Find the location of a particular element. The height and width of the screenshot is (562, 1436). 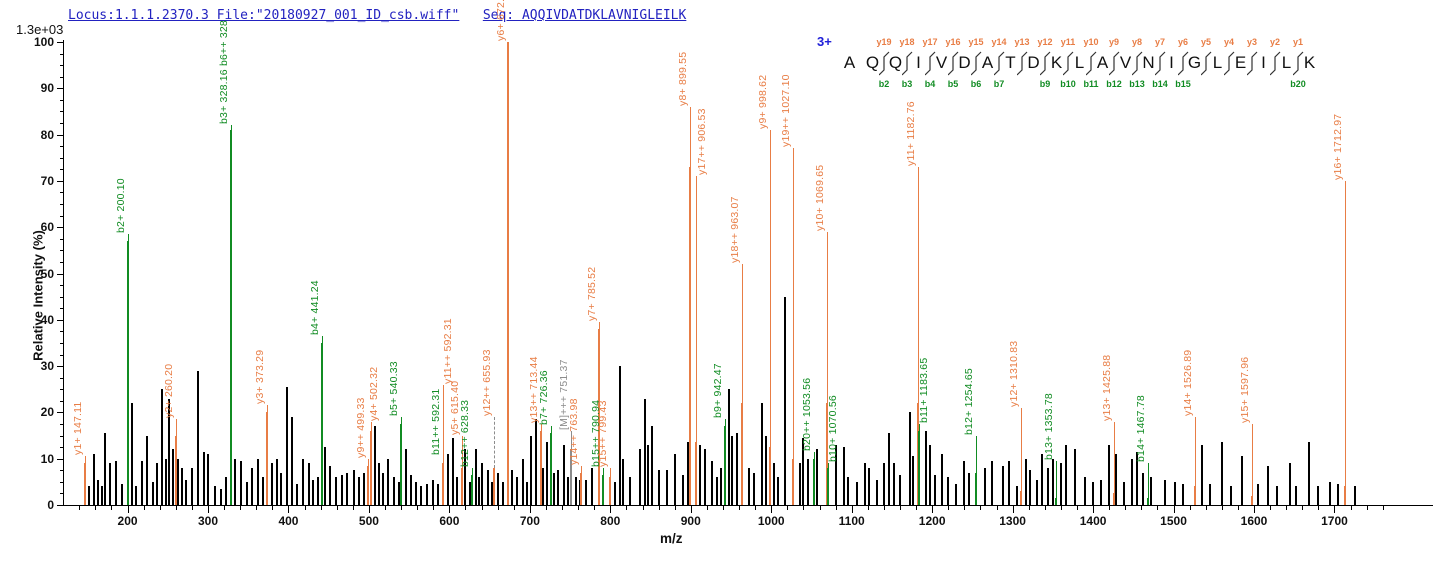

residue-letter: Q is located at coordinates (872, 62).